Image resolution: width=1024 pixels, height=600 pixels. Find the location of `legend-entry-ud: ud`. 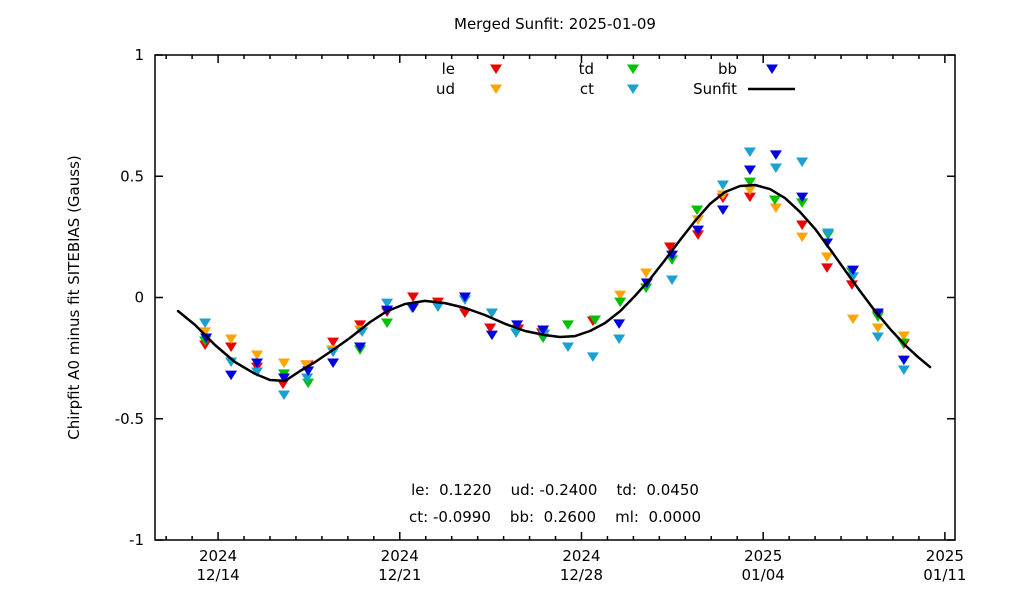

legend-entry-ud: ud is located at coordinates (469, 89).